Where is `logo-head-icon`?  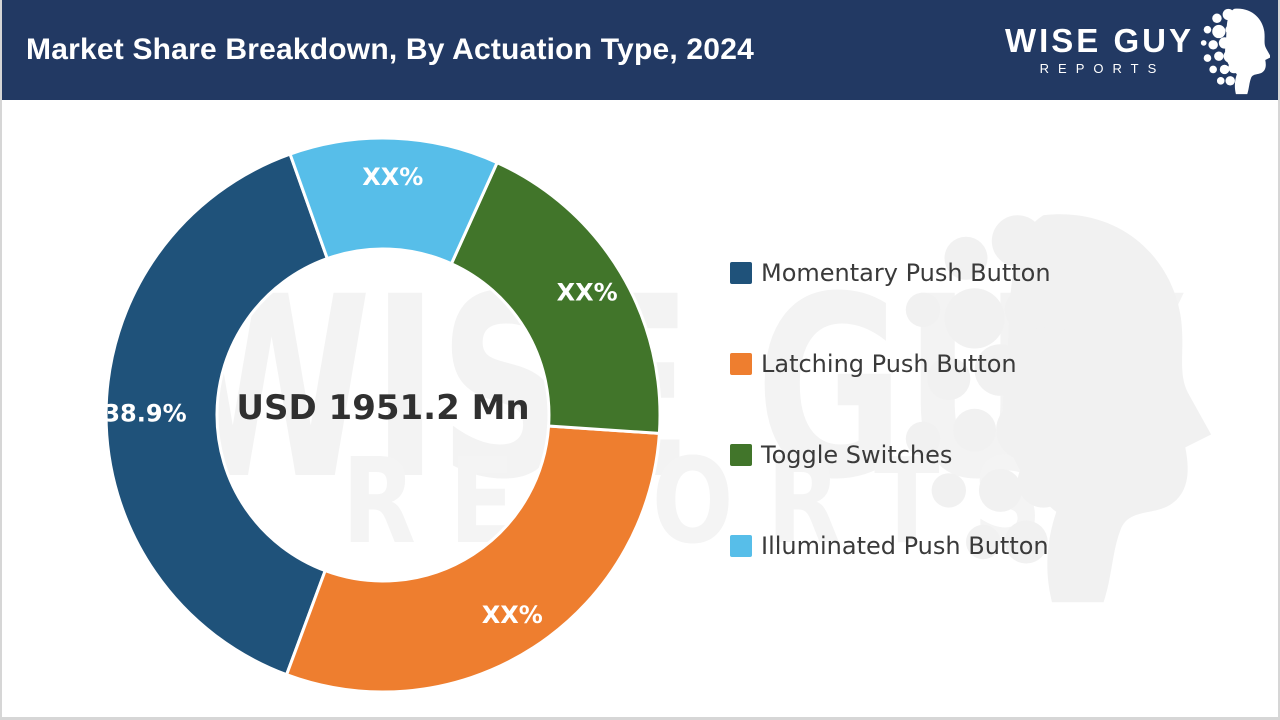
logo-head-icon is located at coordinates (1235, 51).